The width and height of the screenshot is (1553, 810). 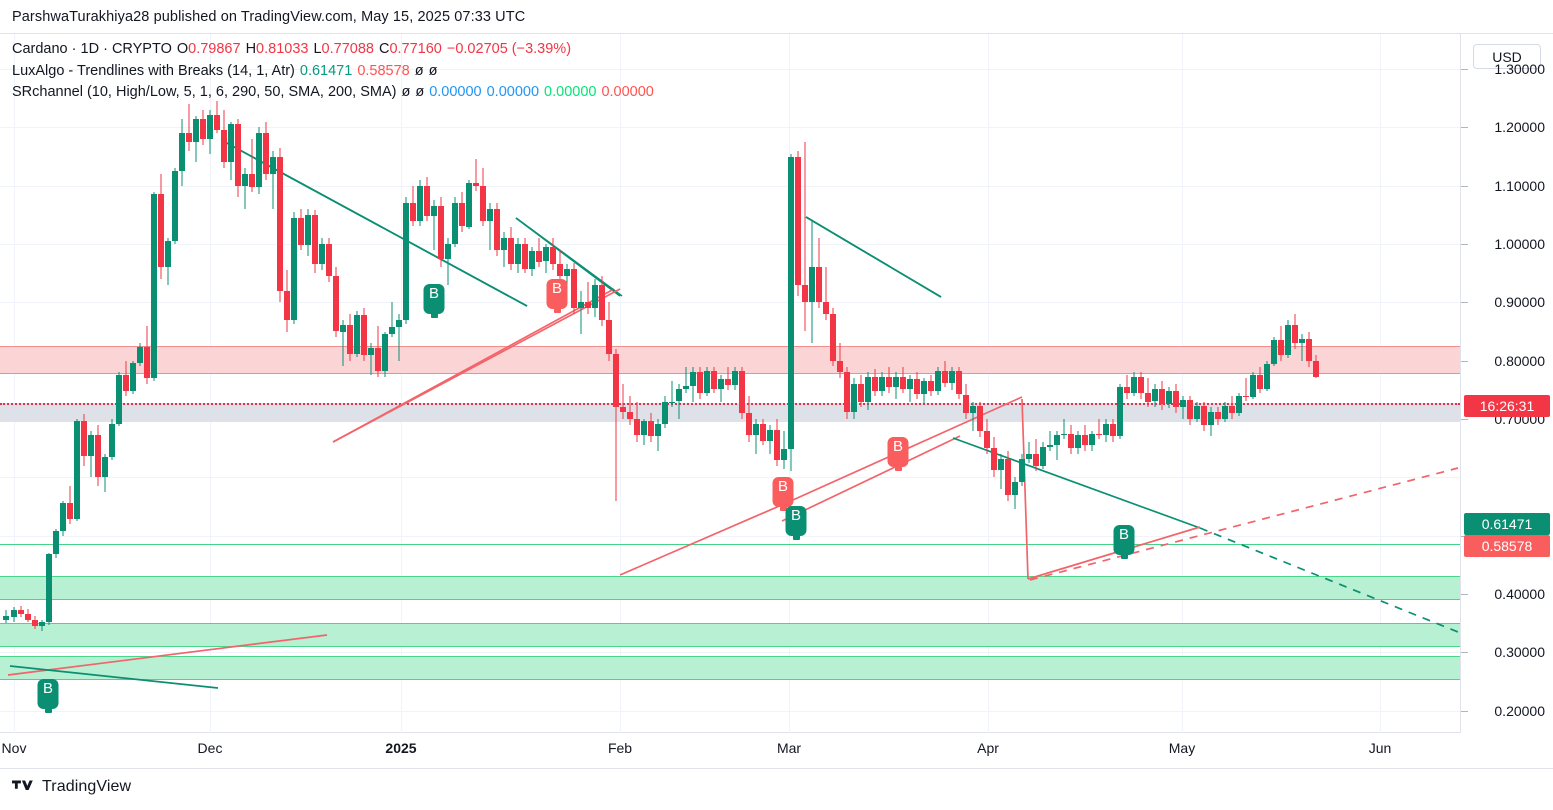 I want to click on time-axis: Nov Dec 2025 Feb Mar Apr May Jun, so click(x=776, y=751).